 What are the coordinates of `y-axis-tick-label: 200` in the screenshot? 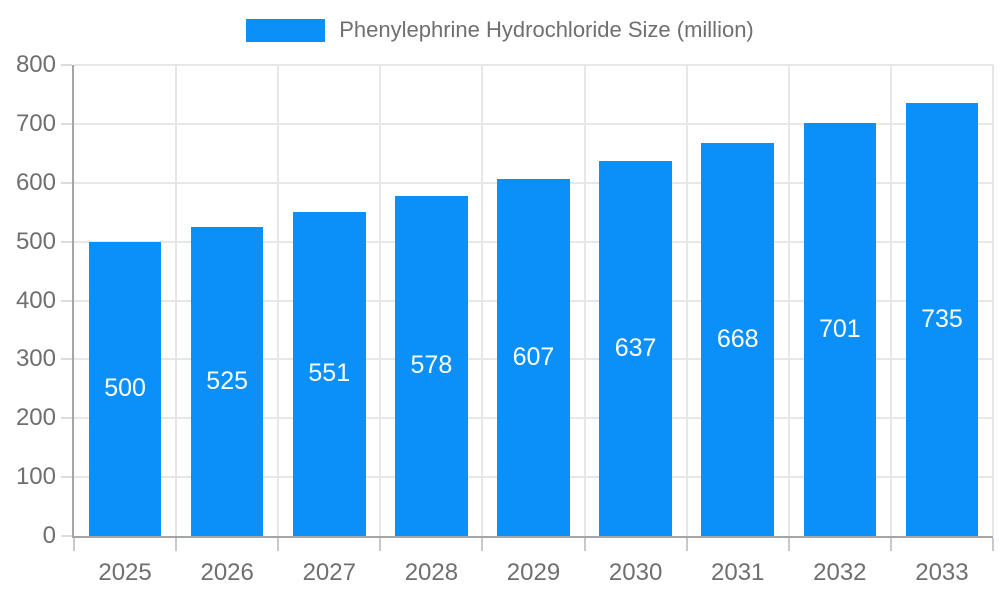 It's located at (35, 418).